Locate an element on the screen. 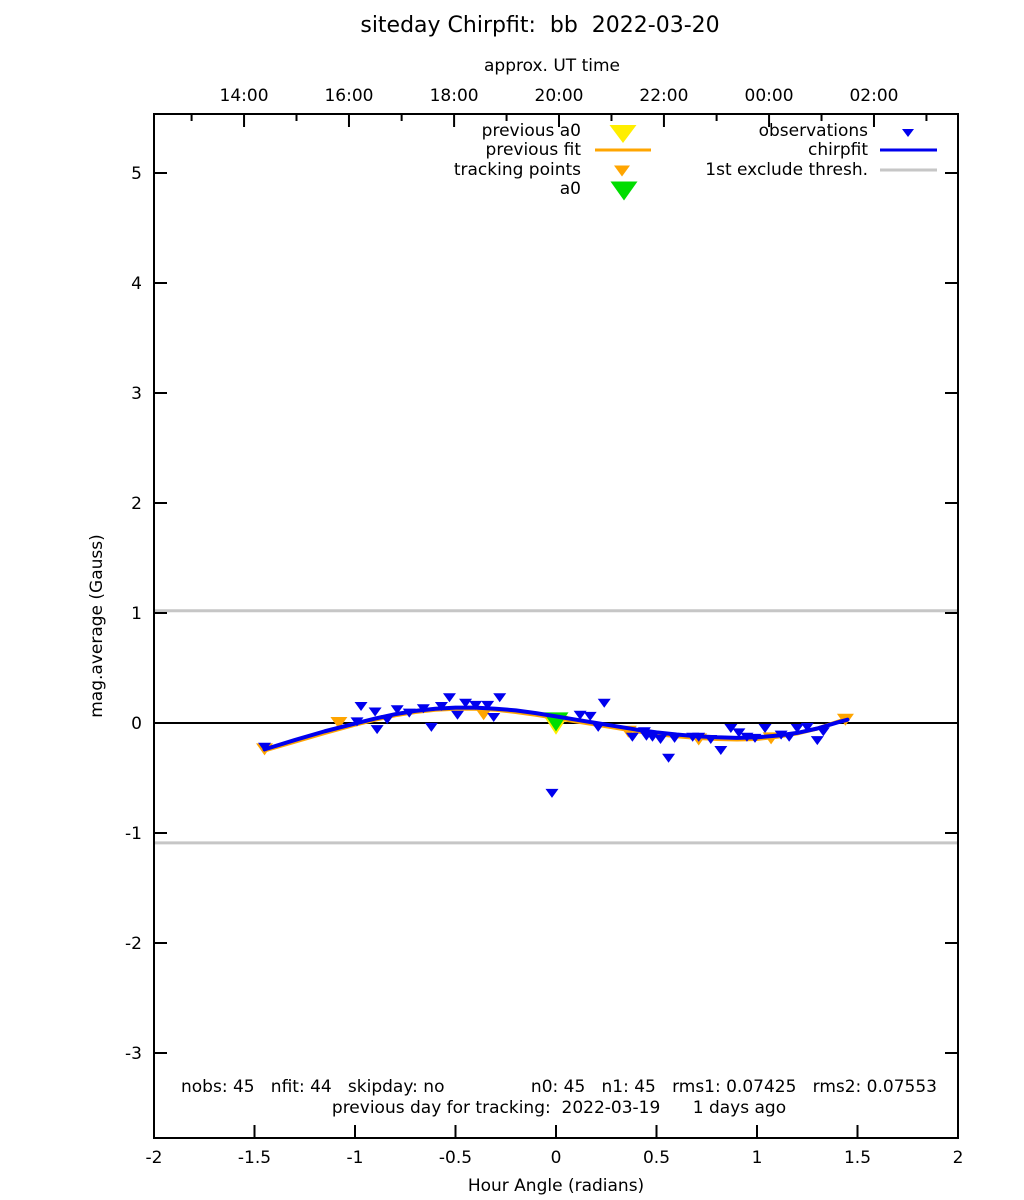  x-tick-label: 1.5 is located at coordinates (857, 1158).